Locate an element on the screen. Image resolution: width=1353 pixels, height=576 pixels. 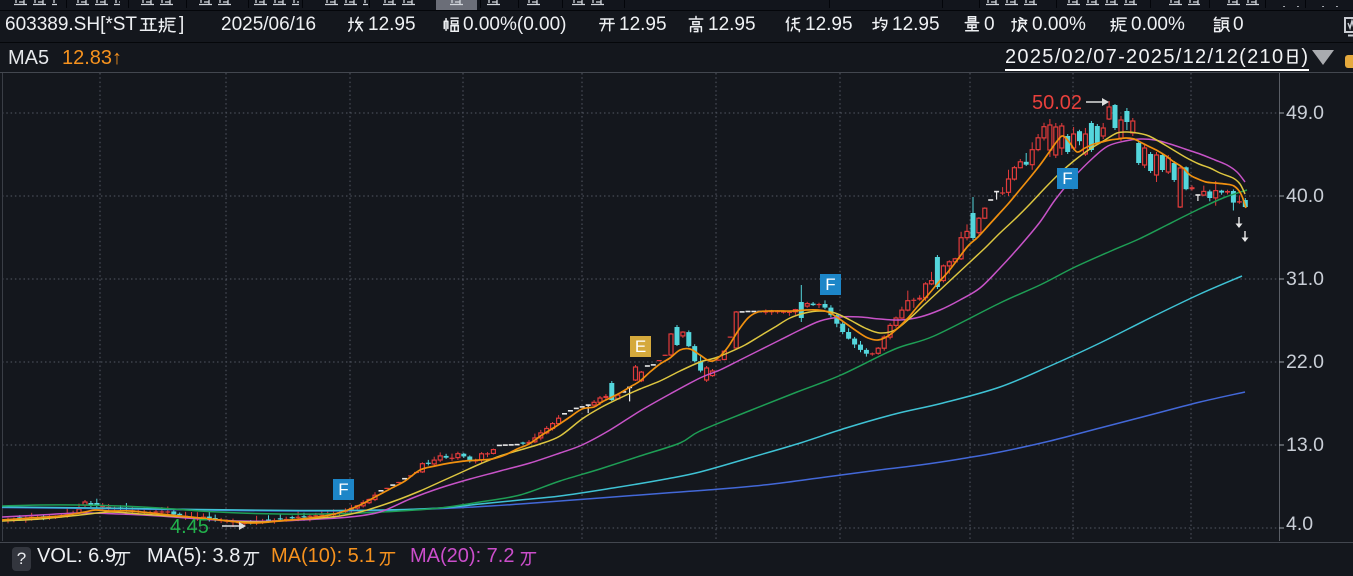
svg-text: 4.45 is located at coordinates (189, 527).